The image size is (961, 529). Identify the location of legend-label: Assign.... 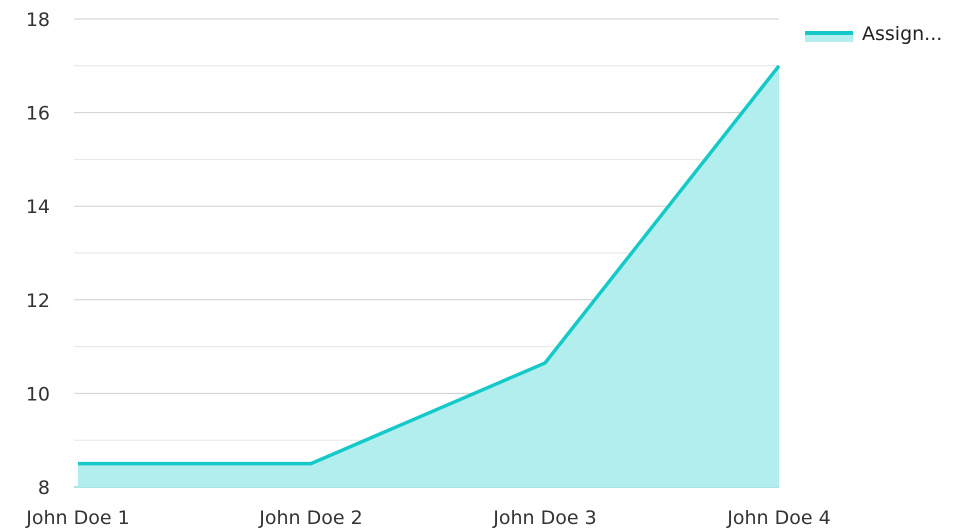
(902, 34).